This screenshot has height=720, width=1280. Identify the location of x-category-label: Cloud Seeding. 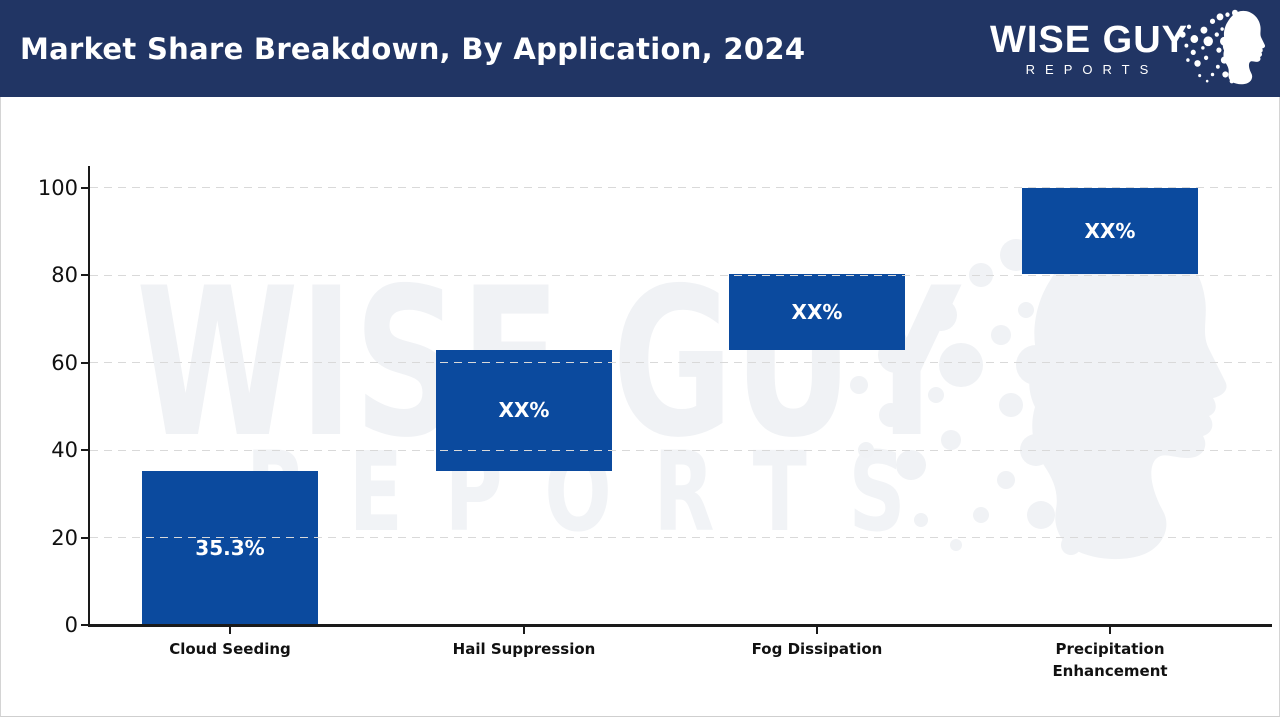
(230, 649).